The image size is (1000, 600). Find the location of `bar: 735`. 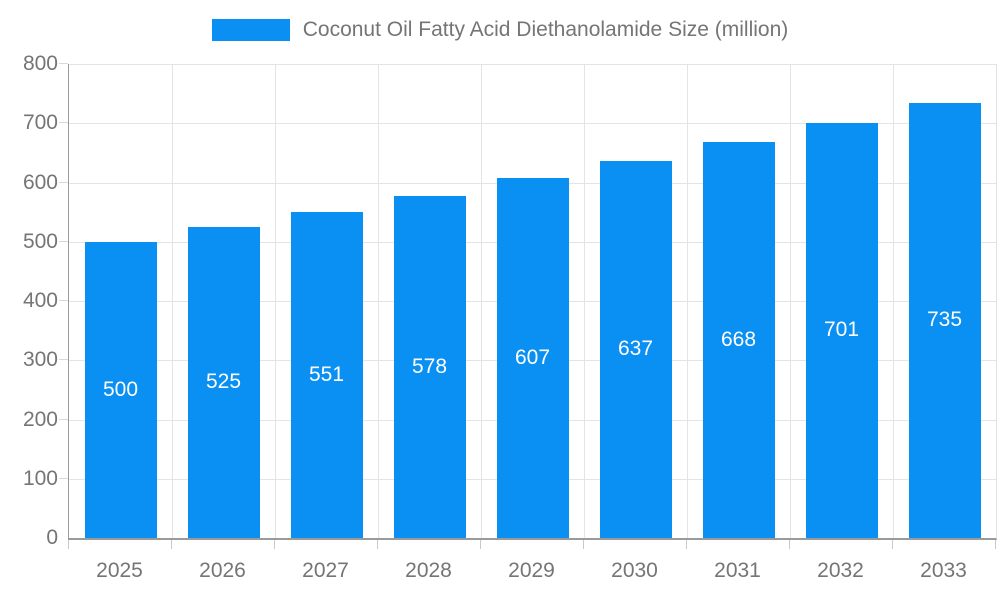

bar: 735 is located at coordinates (944, 320).